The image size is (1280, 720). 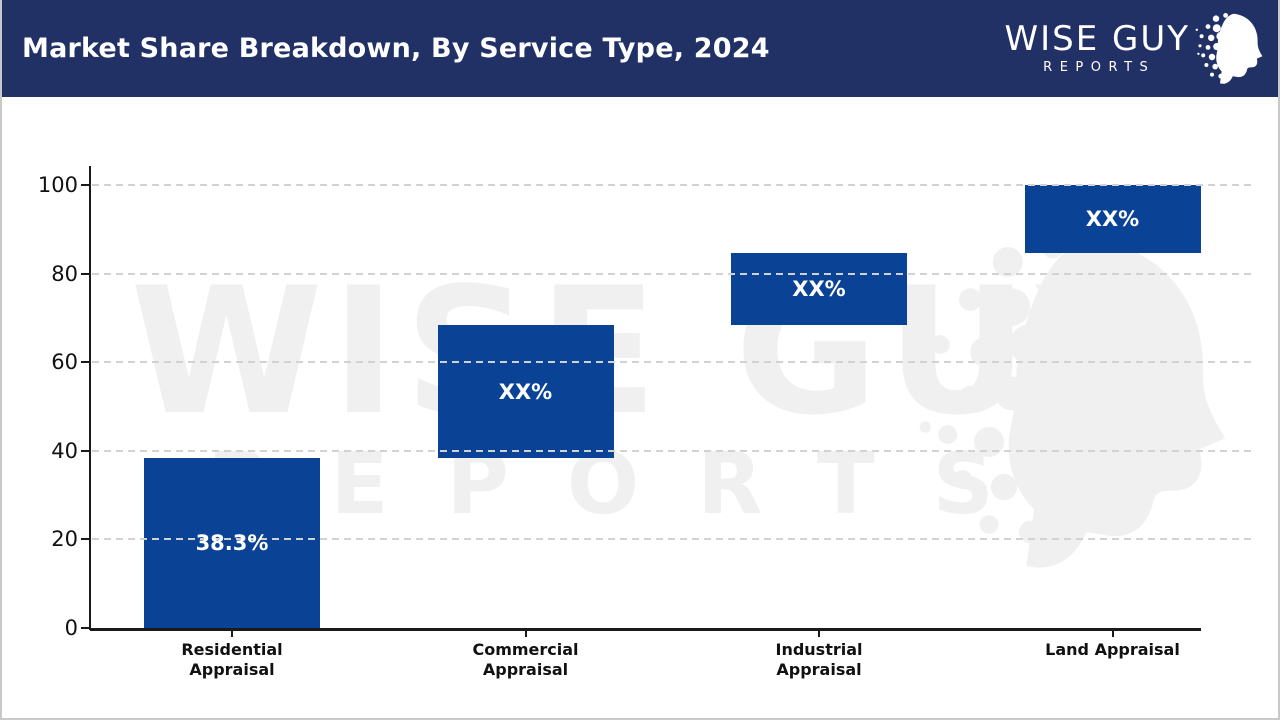 What do you see at coordinates (1229, 48) in the screenshot?
I see `logo-head-icon` at bounding box center [1229, 48].